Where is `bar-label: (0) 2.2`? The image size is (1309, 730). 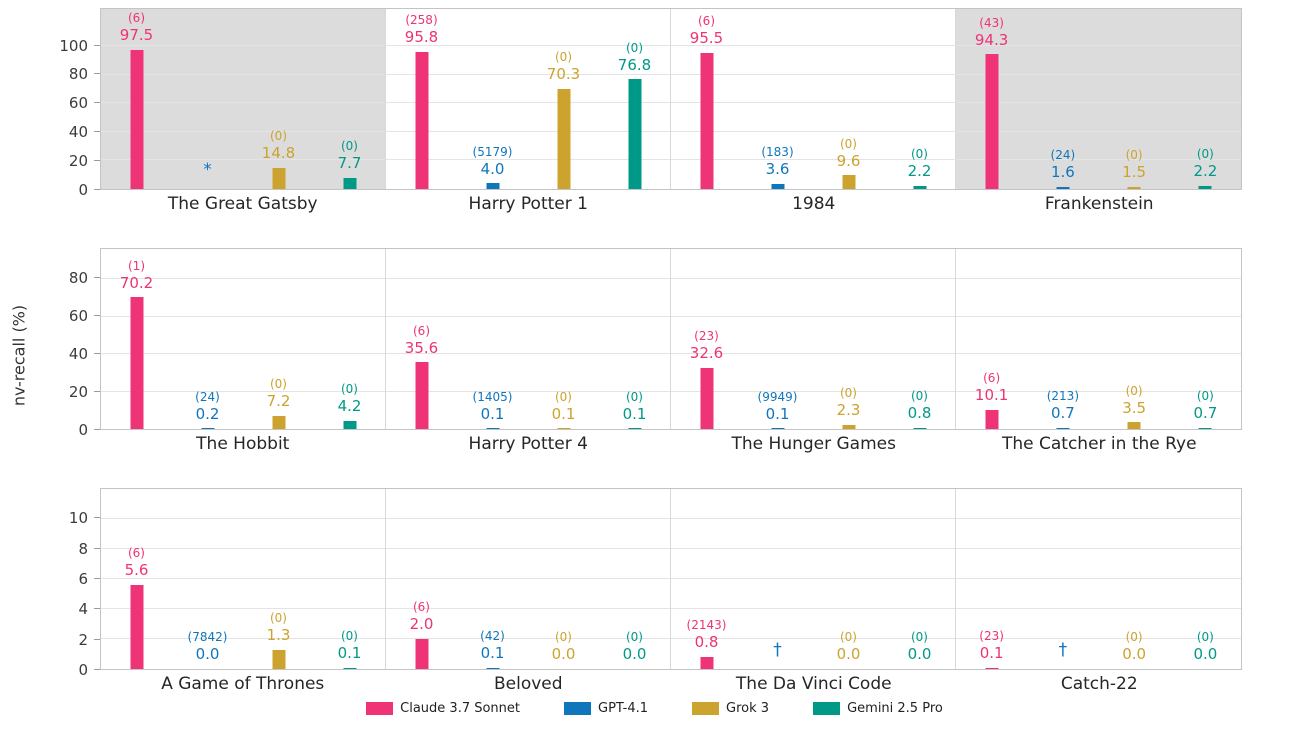
bar-label: (0) 2.2 is located at coordinates (1205, 164).